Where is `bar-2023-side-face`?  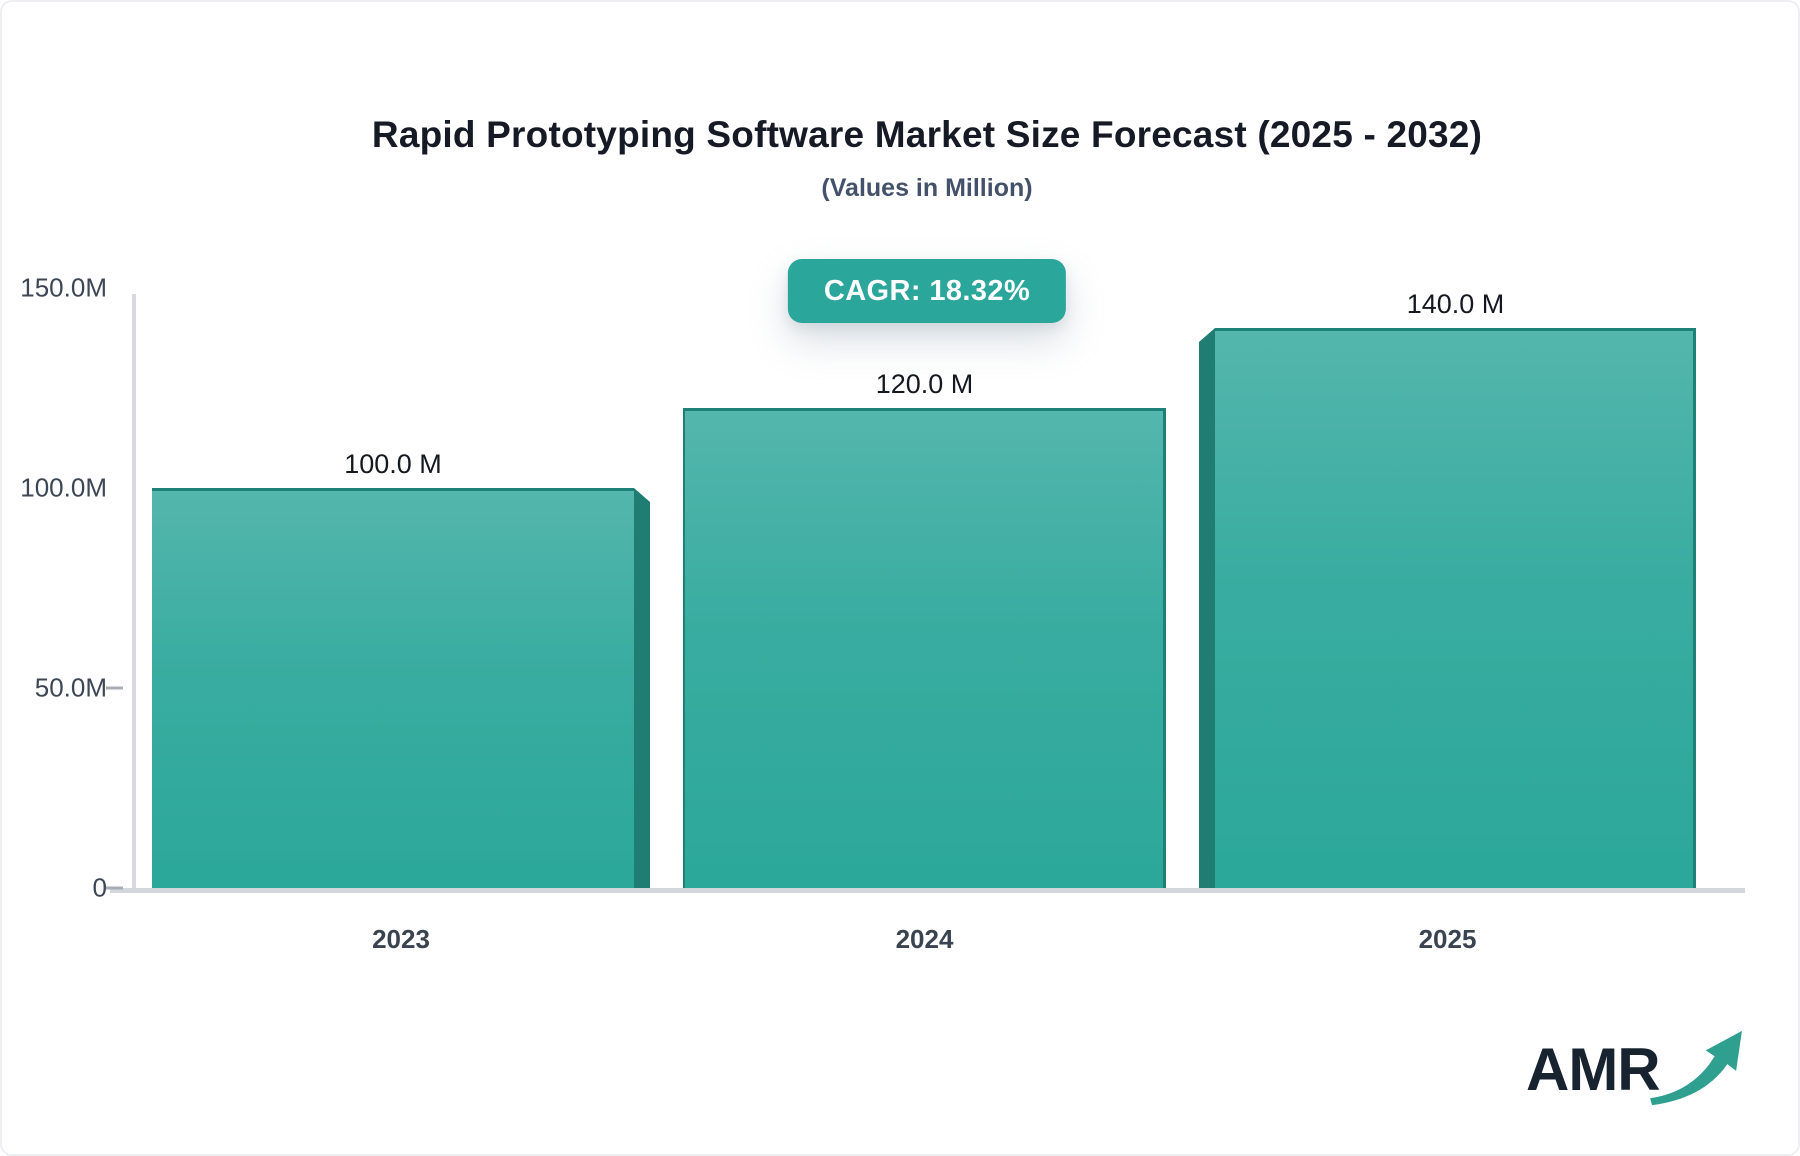
bar-2023-side-face is located at coordinates (642, 688).